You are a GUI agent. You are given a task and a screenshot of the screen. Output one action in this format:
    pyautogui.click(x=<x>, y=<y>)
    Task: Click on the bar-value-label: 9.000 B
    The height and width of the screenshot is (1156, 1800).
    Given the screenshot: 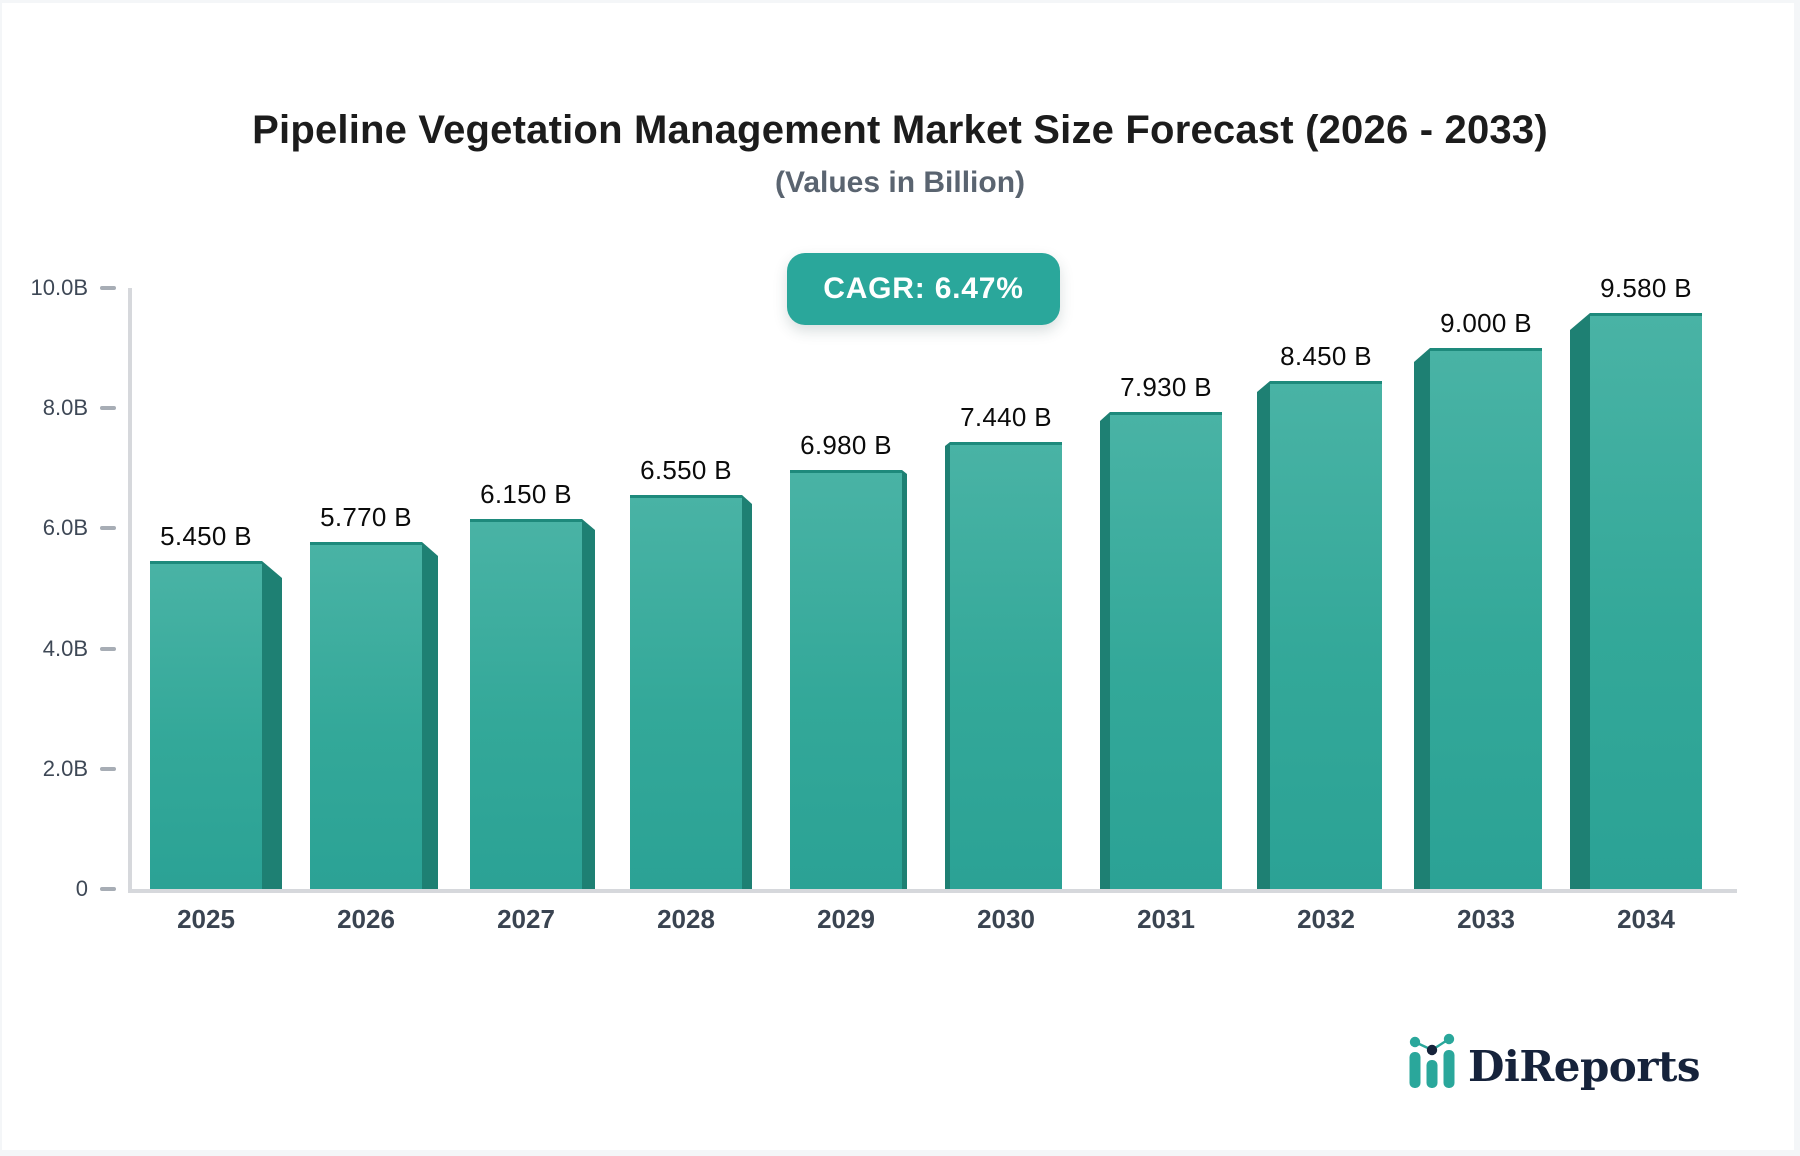 What is the action you would take?
    pyautogui.click(x=1486, y=323)
    